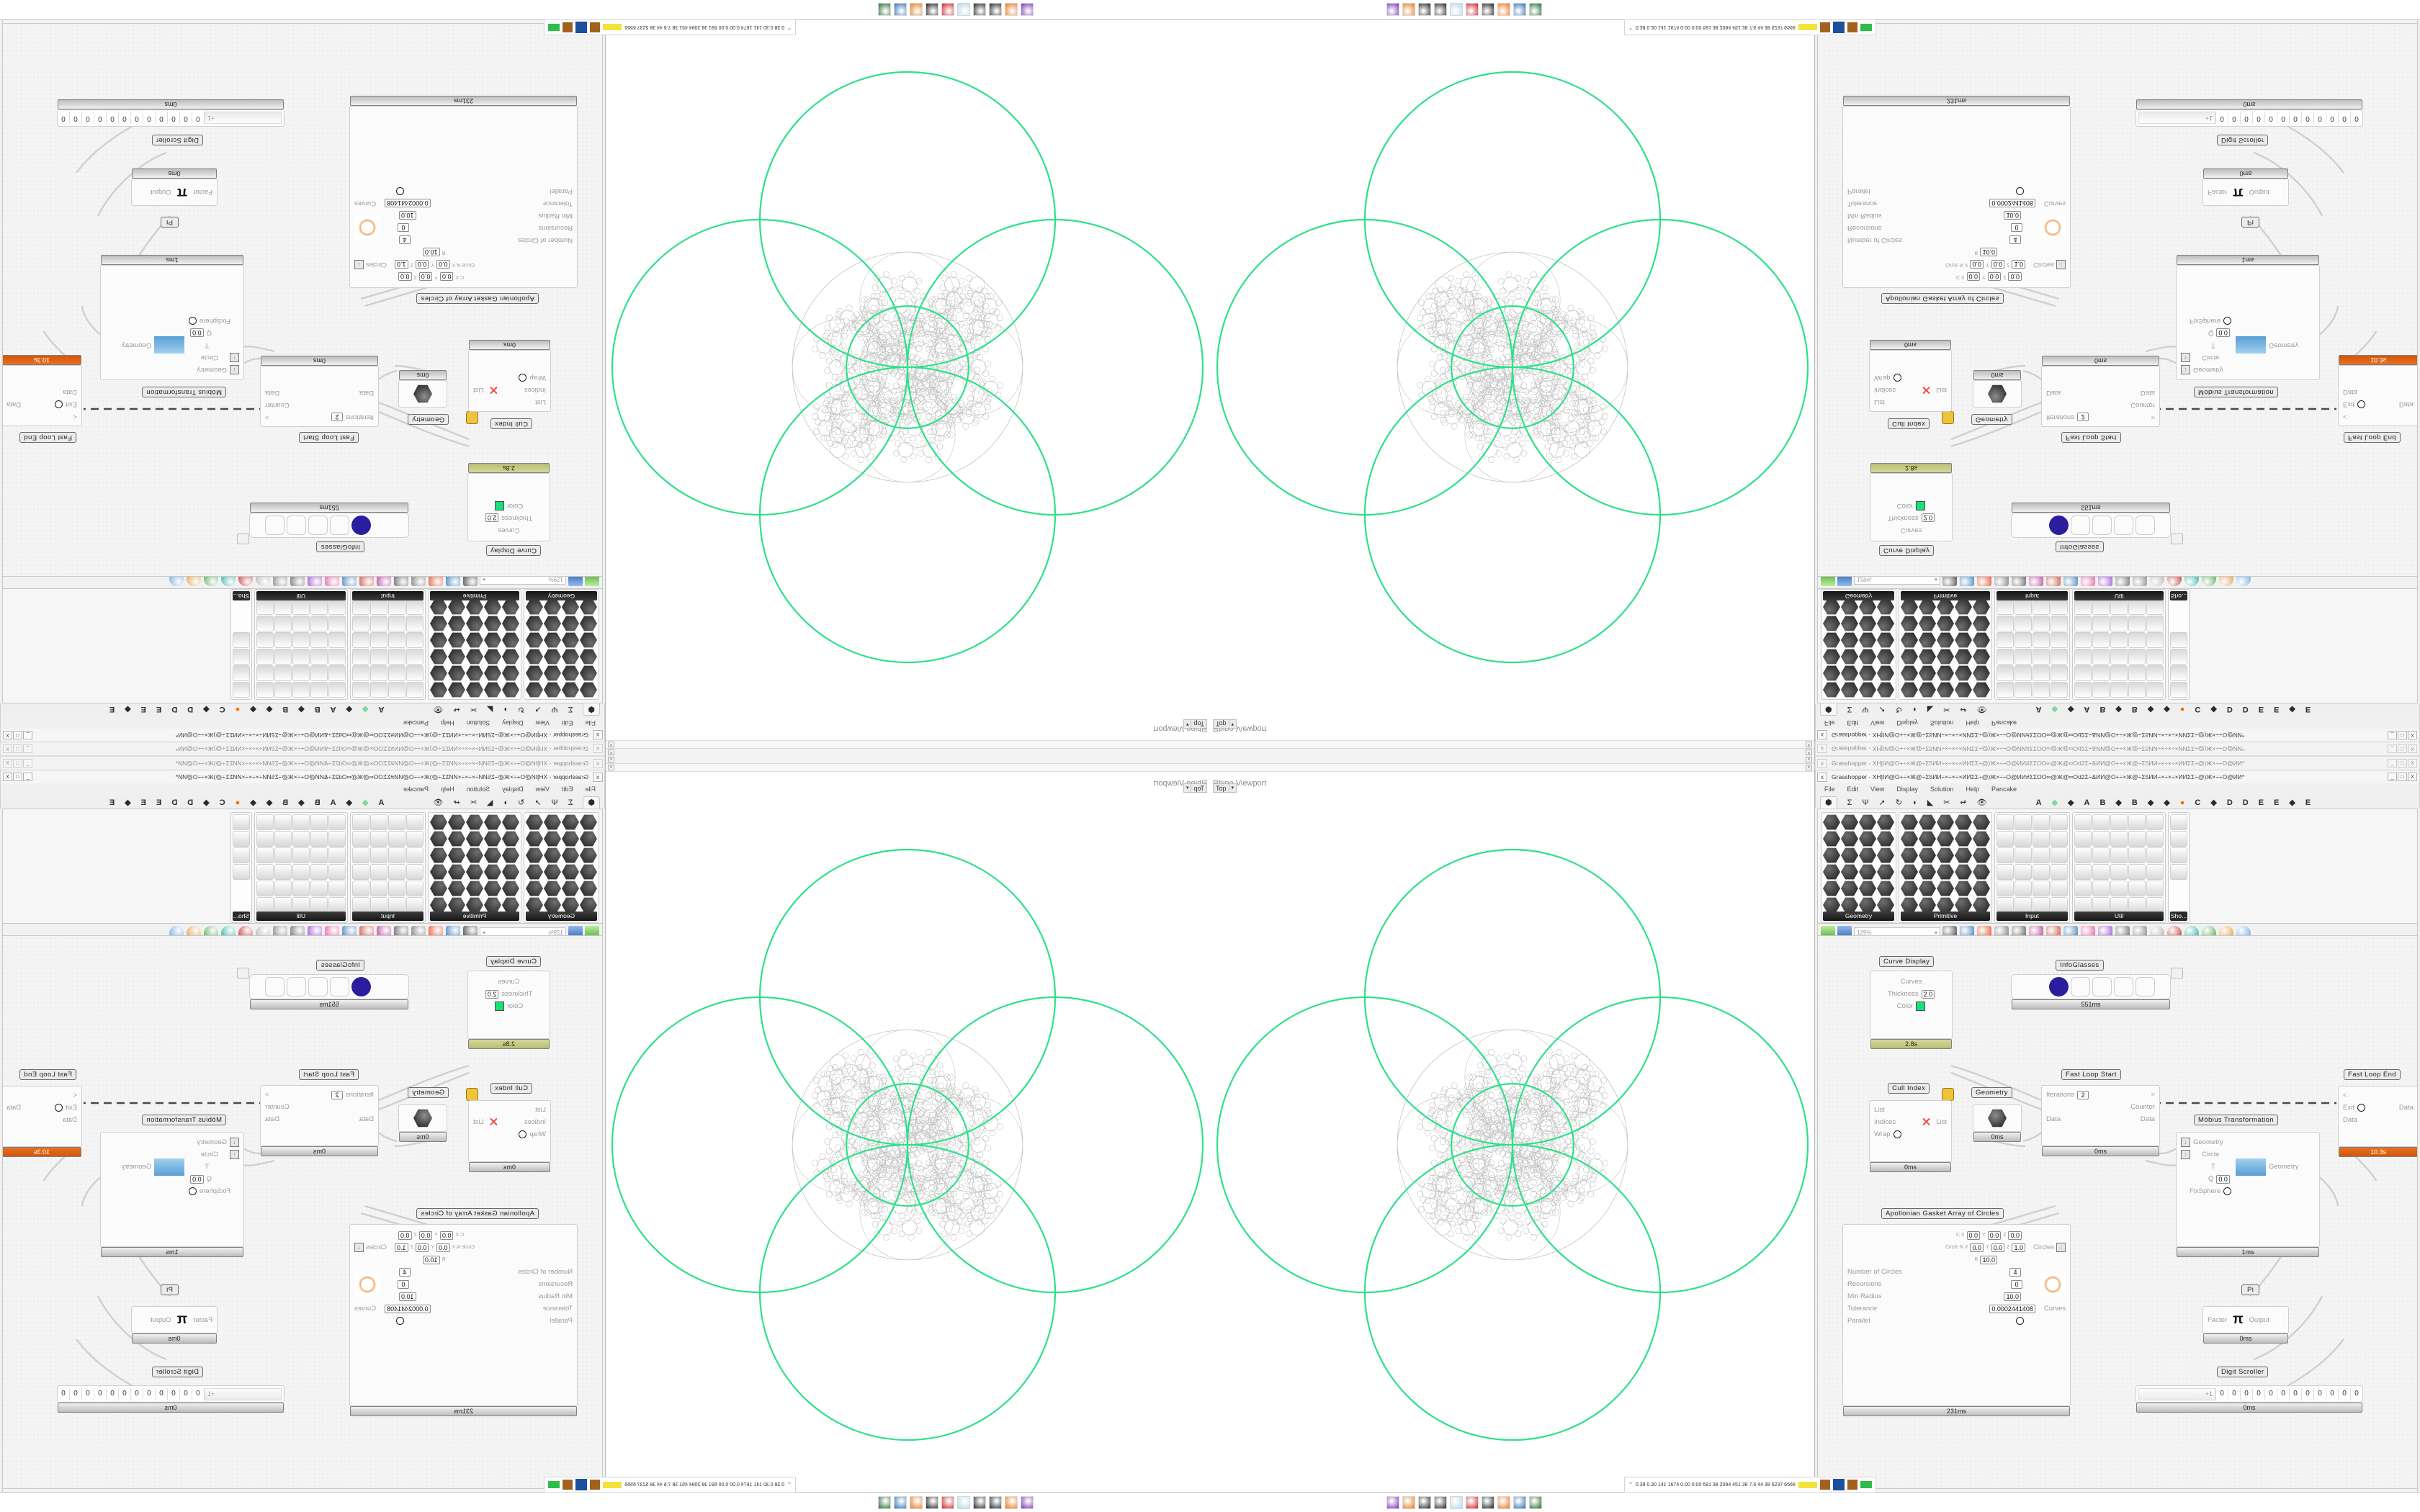  Describe the element at coordinates (1809, 759) in the screenshot. I see `viewport-close-icon: x` at that location.